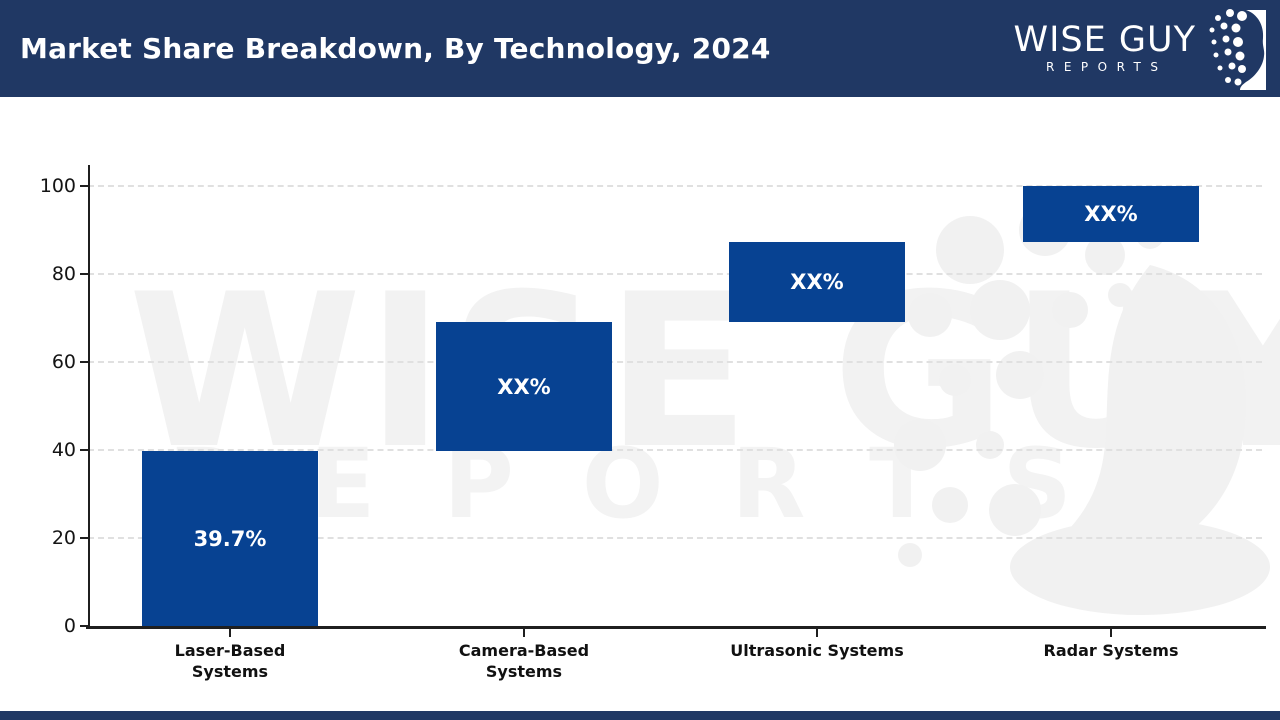  I want to click on bar-value-label: 39.7%, so click(230, 538).